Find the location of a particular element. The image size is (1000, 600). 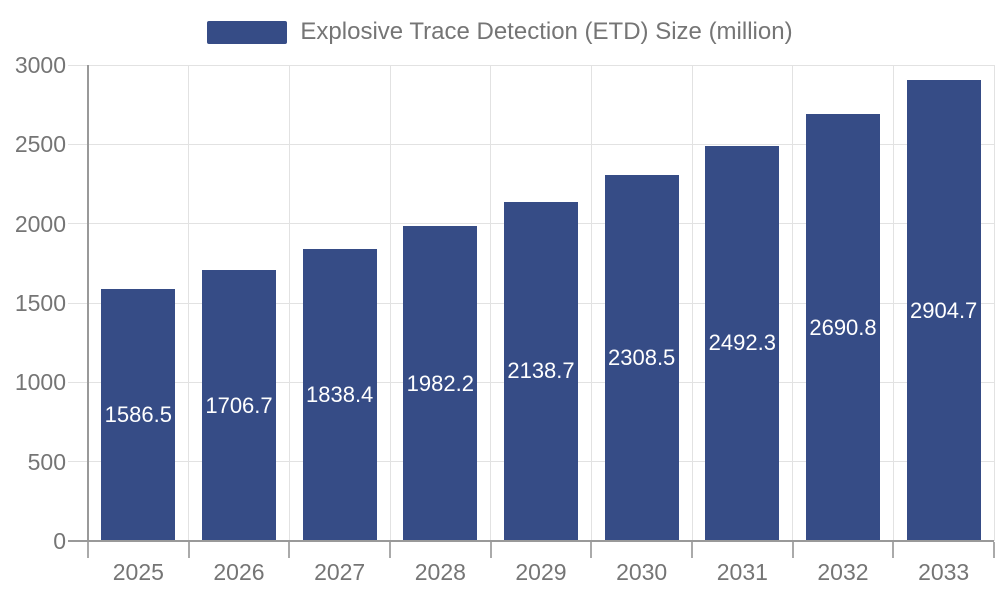

y-tick-label: 1000 is located at coordinates (40, 382).